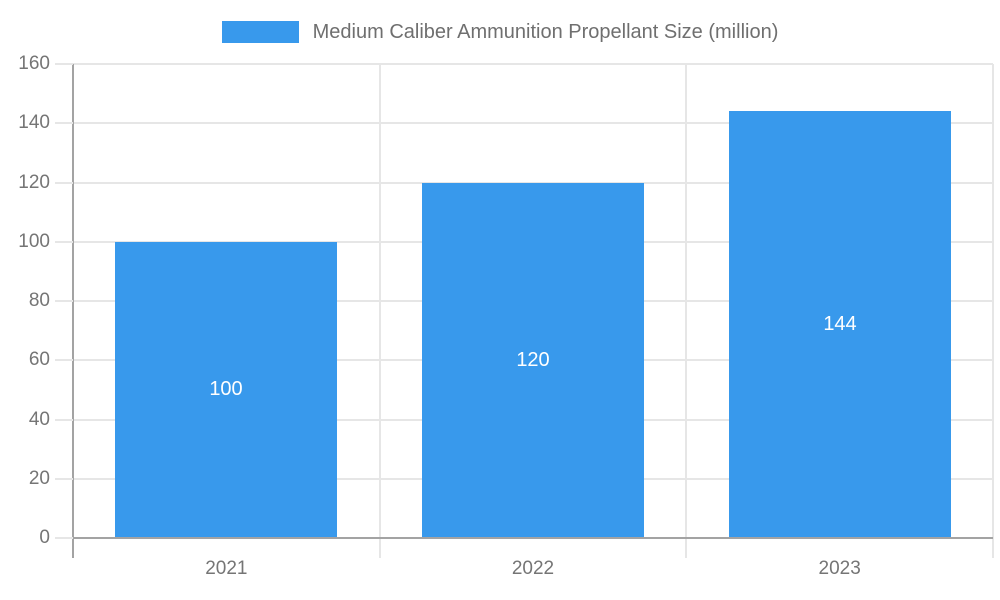 The image size is (1000, 600). What do you see at coordinates (533, 568) in the screenshot?
I see `x-axis-tick-label: 2022` at bounding box center [533, 568].